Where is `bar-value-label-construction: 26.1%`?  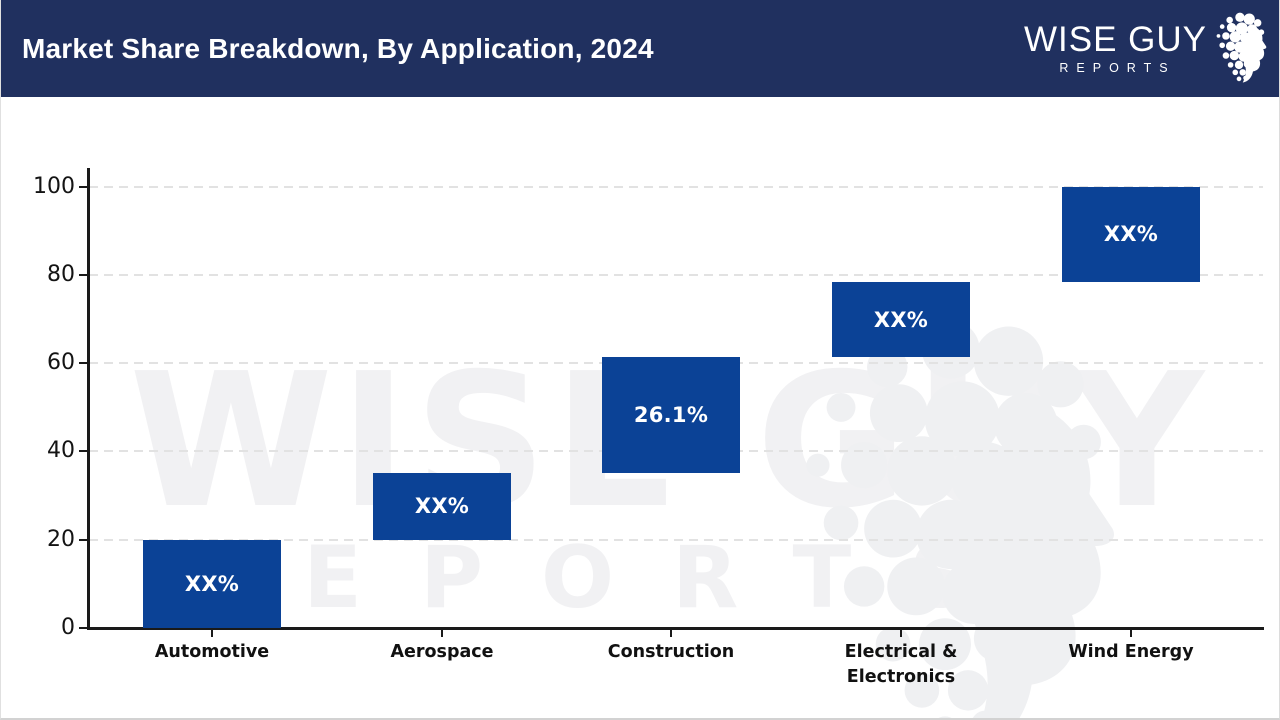
bar-value-label-construction: 26.1% is located at coordinates (671, 414).